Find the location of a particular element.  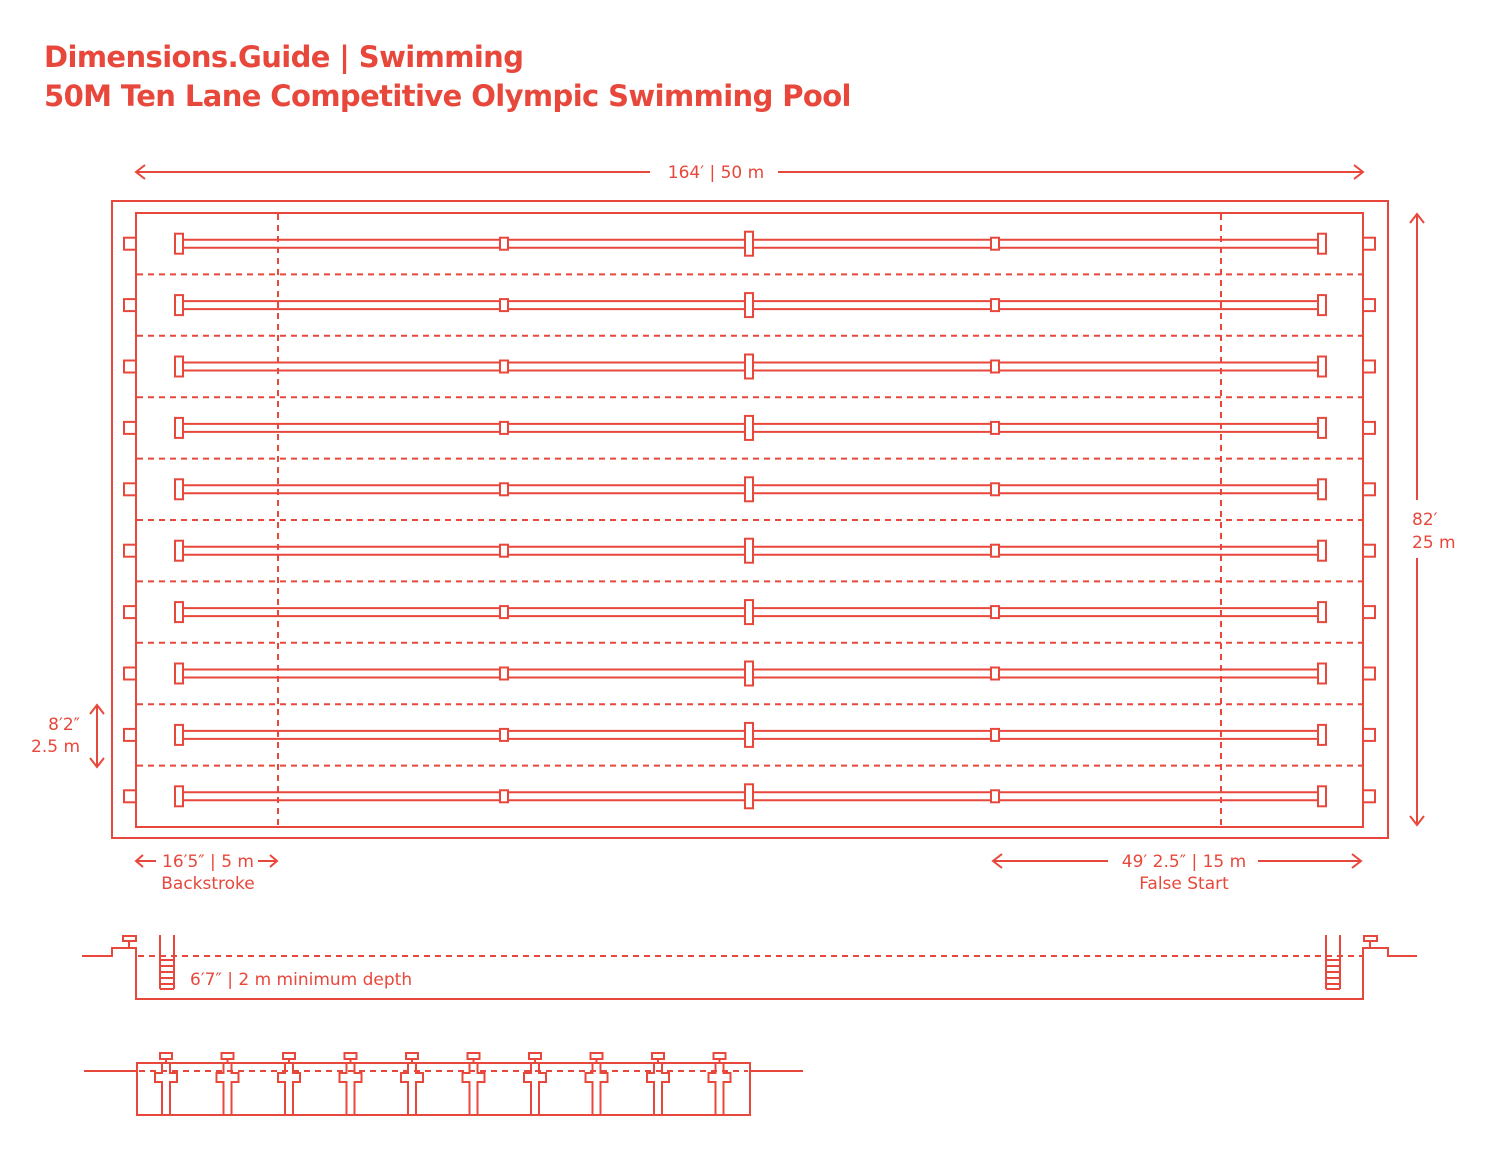

length-dimension: 164′ | 50 m is located at coordinates (749, 173).